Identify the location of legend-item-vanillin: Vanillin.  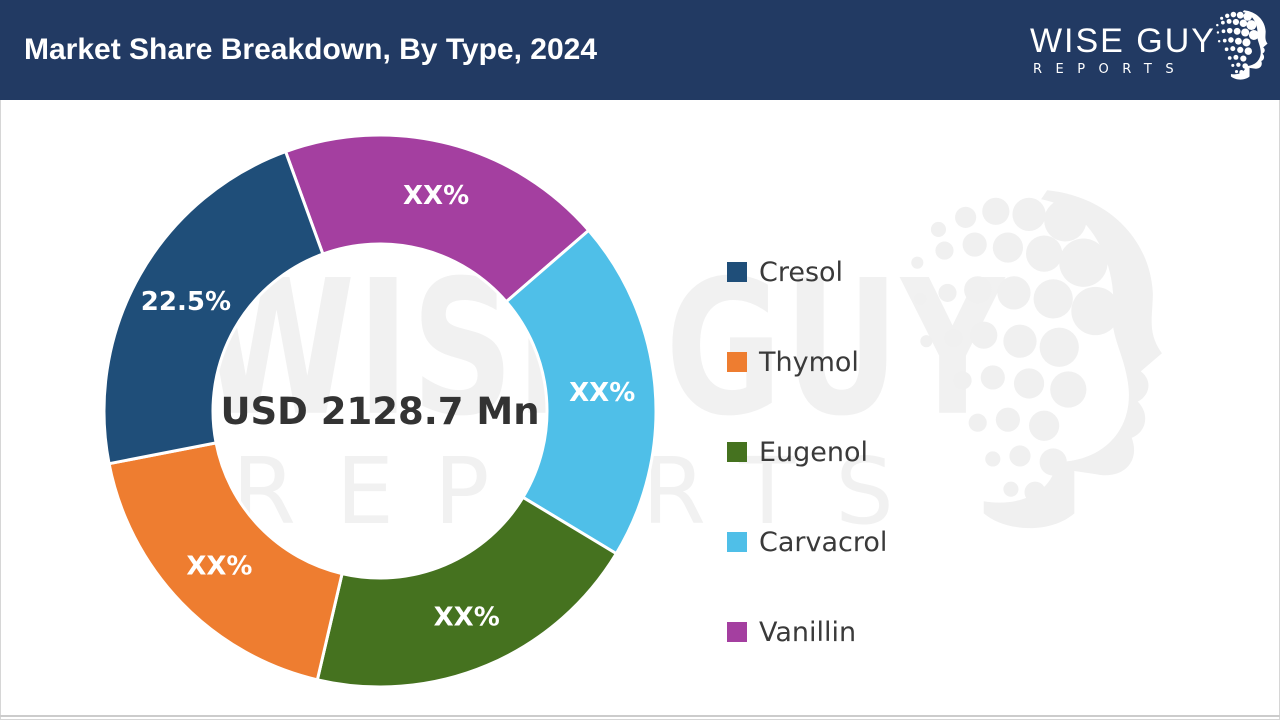
(791, 632).